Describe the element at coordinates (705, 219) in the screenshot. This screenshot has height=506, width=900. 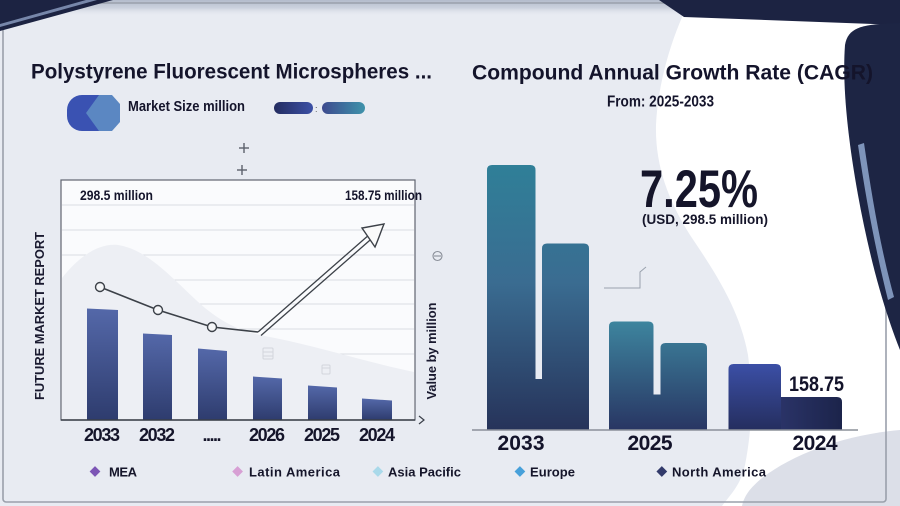
I see `svg-text: (USD, 298.5 million)` at that location.